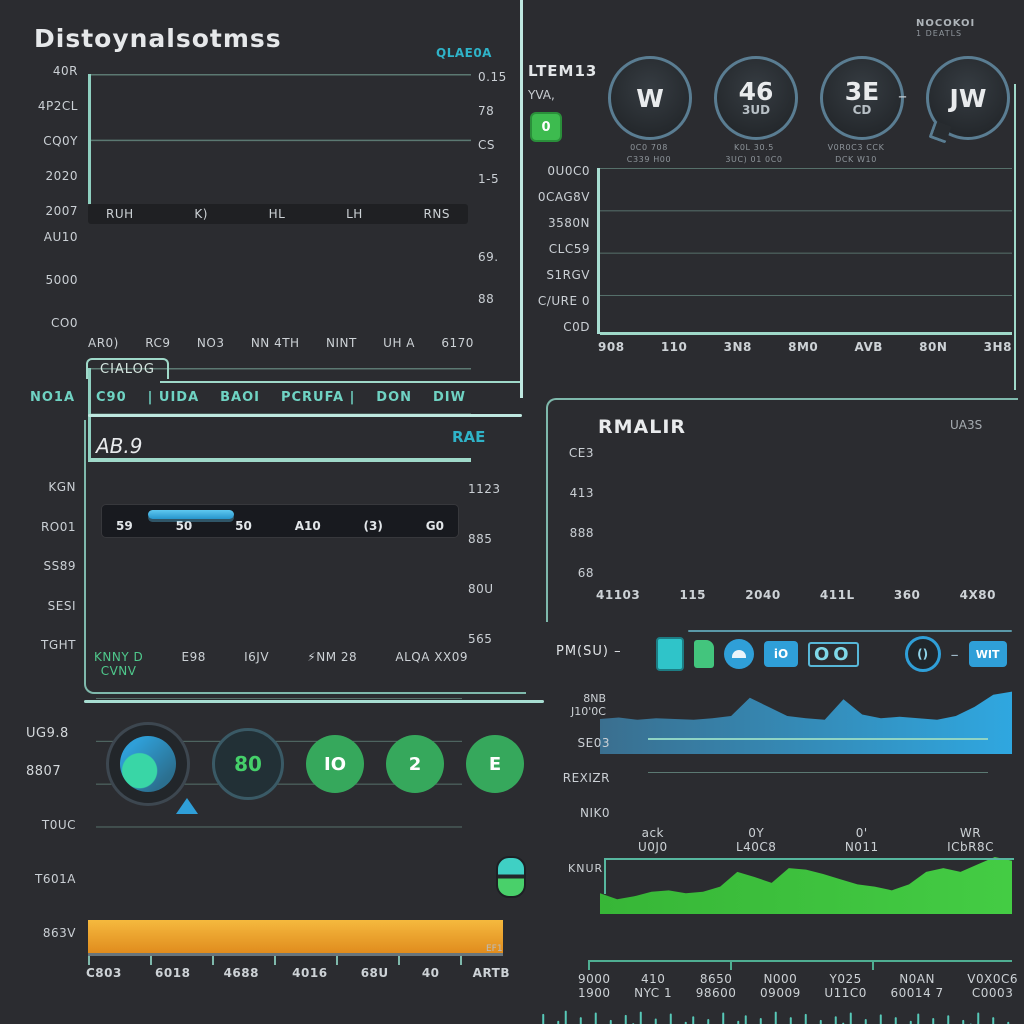  What do you see at coordinates (173, 973) in the screenshot?
I see `x-tick-label: 6018` at bounding box center [173, 973].